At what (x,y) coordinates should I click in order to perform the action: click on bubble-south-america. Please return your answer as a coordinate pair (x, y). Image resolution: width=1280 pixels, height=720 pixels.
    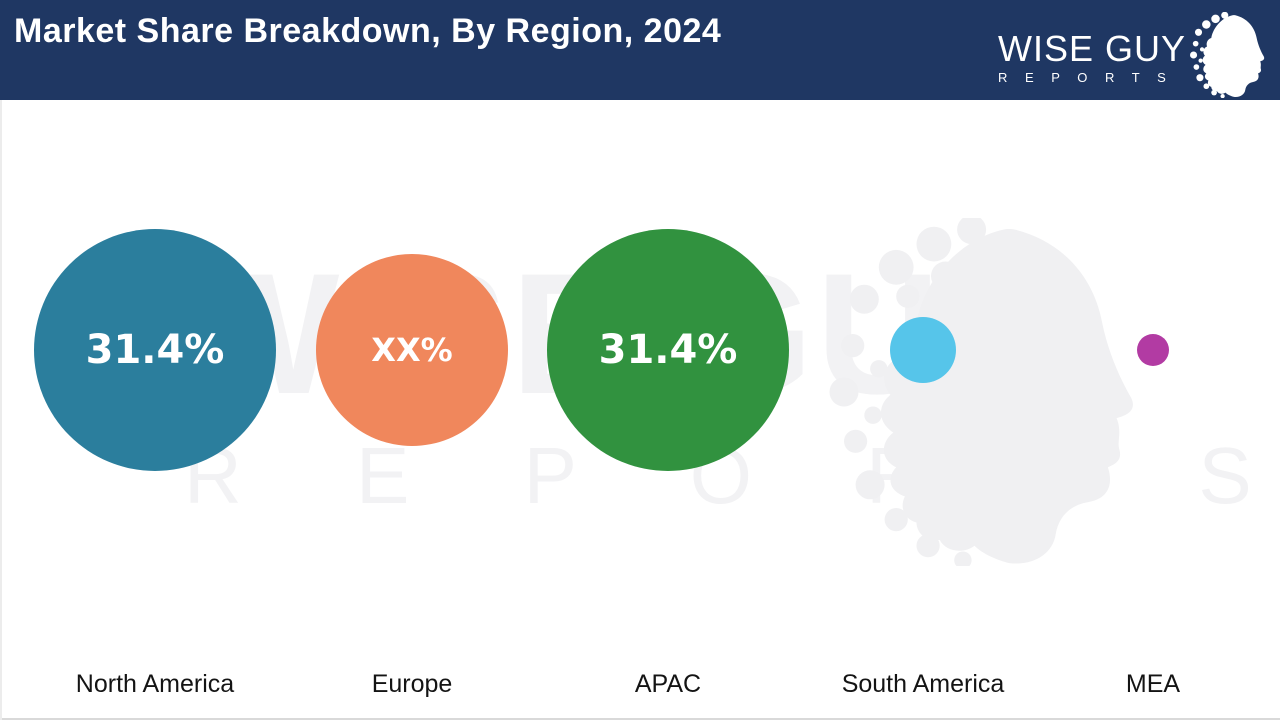
    Looking at the image, I should click on (923, 350).